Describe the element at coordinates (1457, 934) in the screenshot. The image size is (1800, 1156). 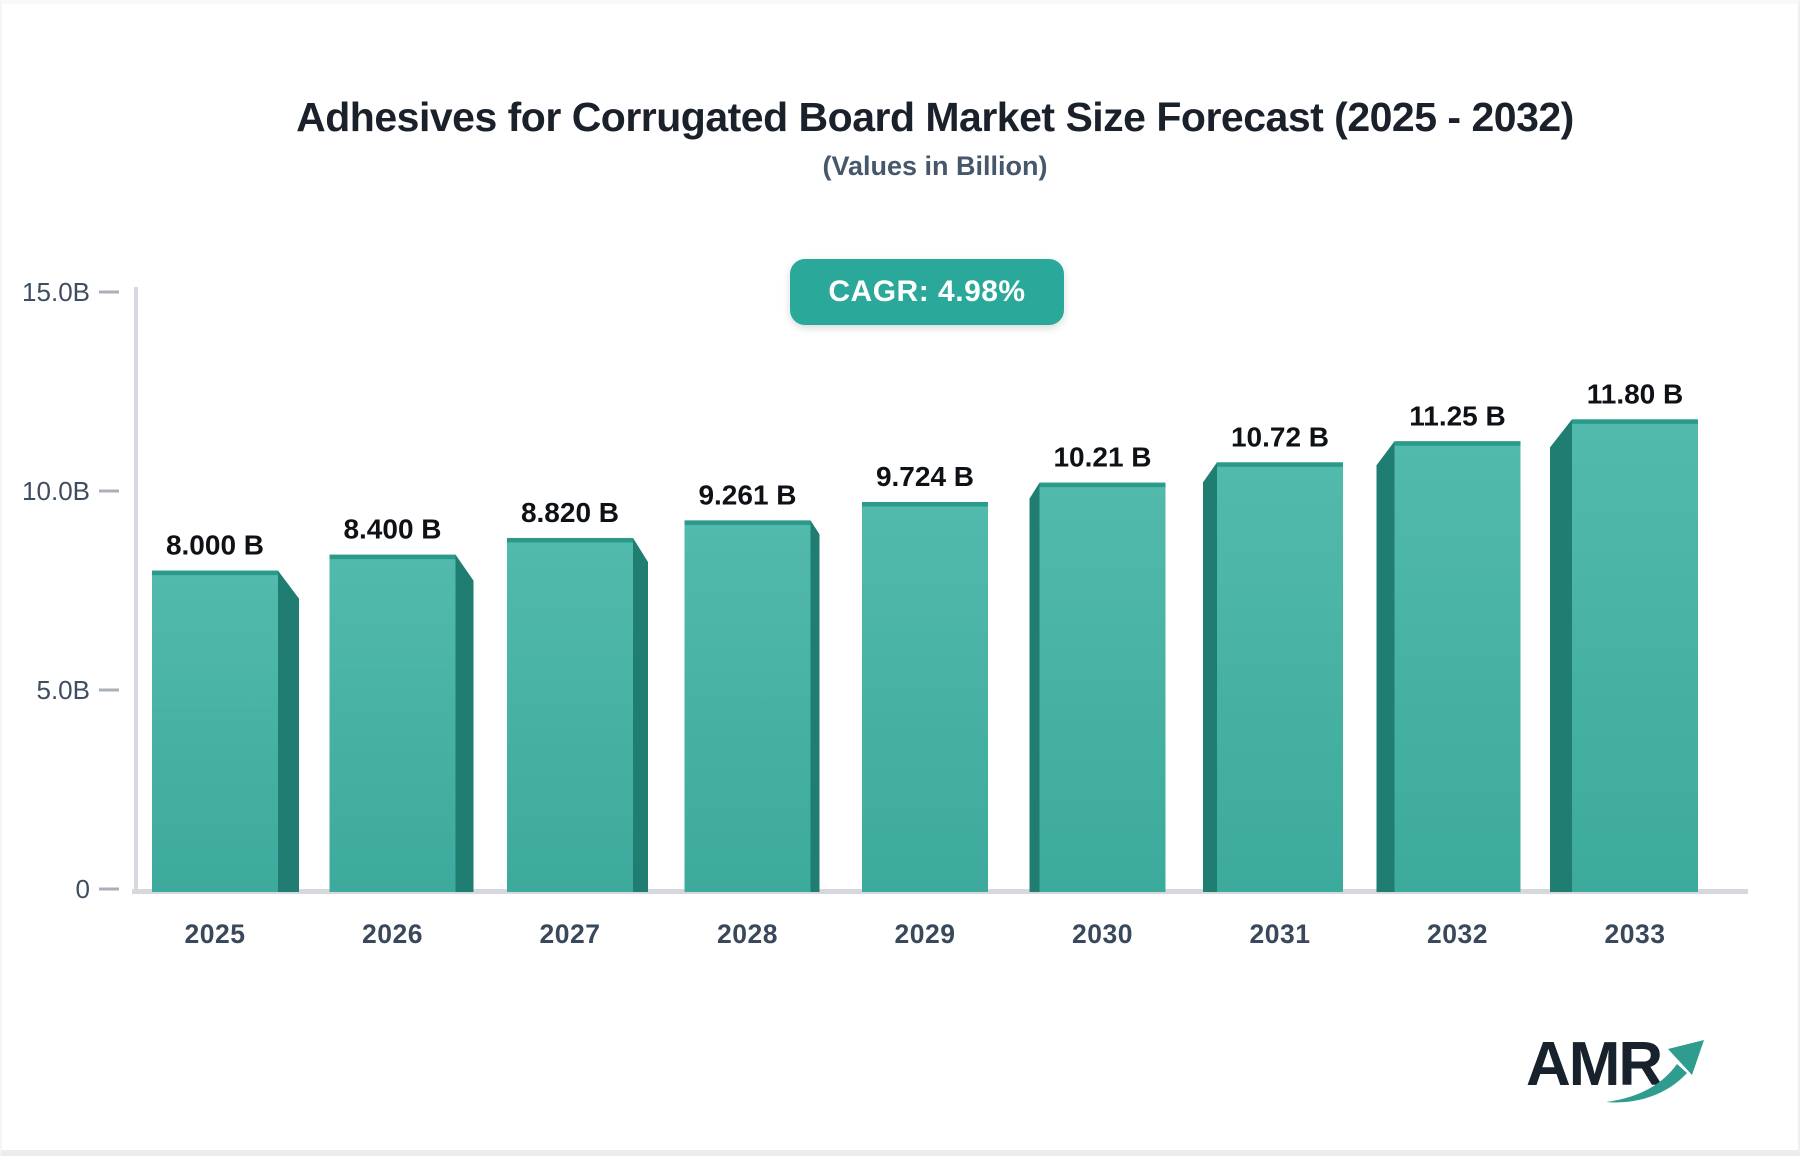
I see `x-category-label: 2032` at that location.